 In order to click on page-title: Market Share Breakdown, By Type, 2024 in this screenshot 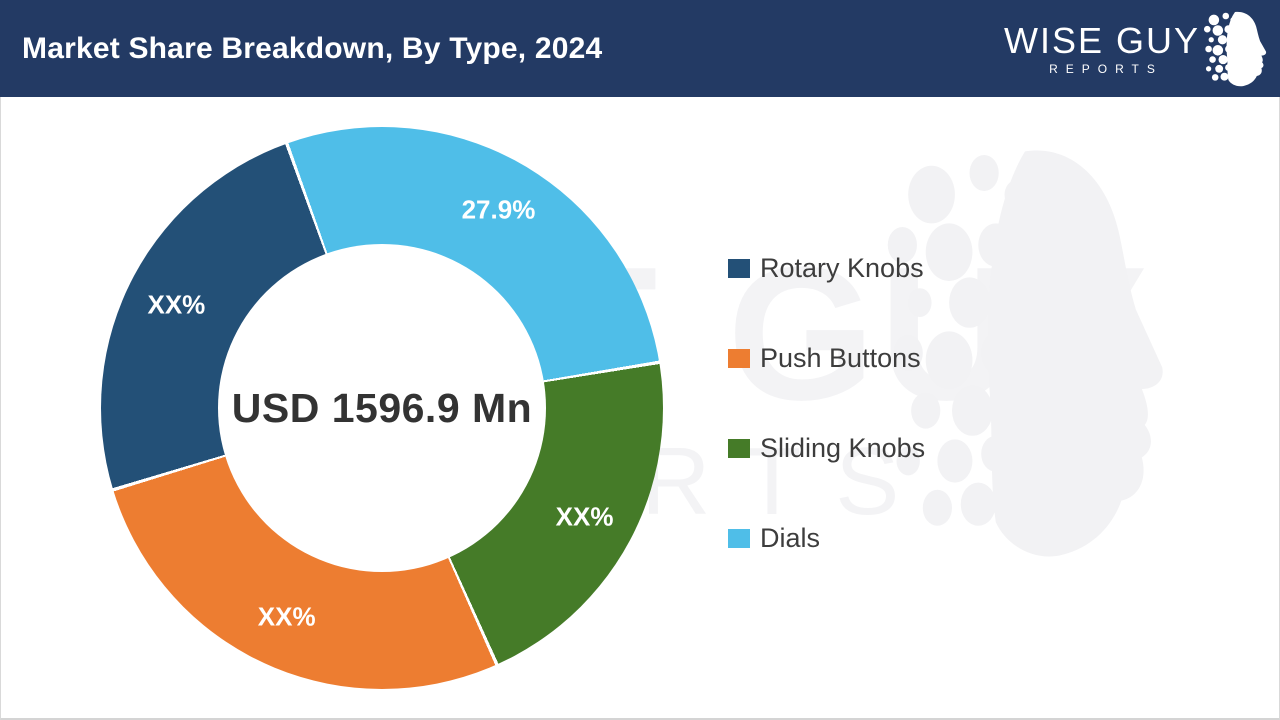, I will do `click(312, 48)`.